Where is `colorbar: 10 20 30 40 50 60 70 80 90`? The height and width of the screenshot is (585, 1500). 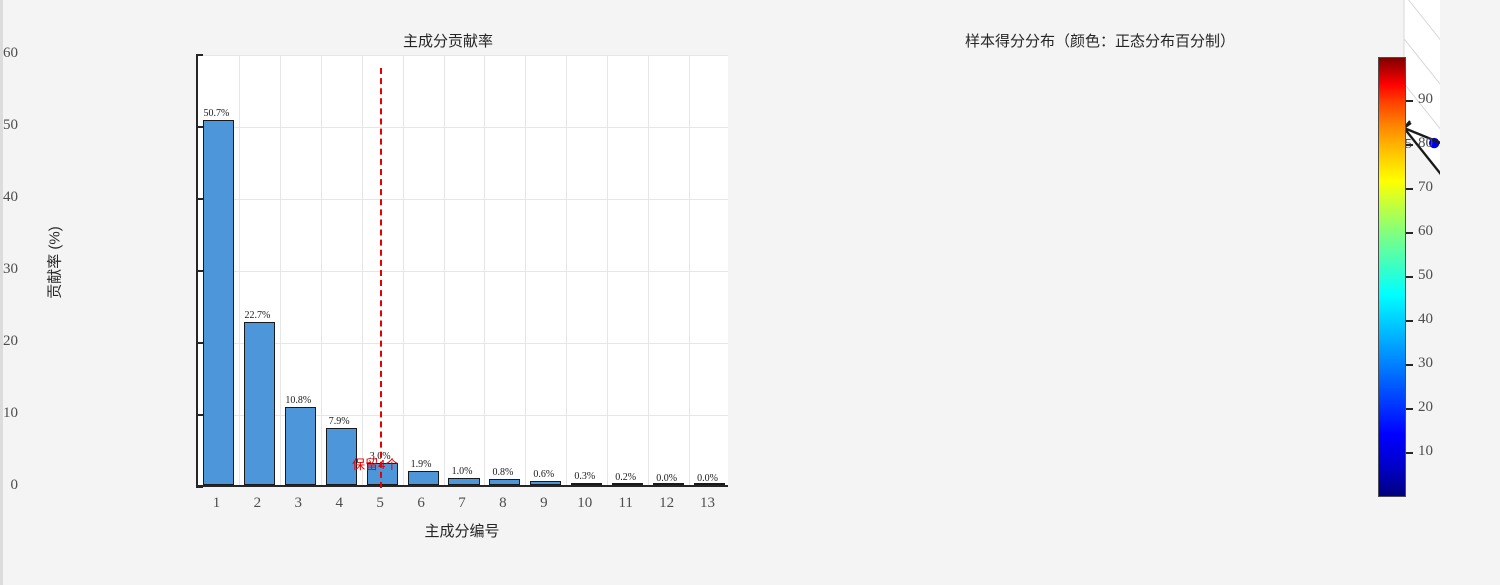 colorbar: 10 20 30 40 50 60 70 80 90 is located at coordinates (1438, 277).